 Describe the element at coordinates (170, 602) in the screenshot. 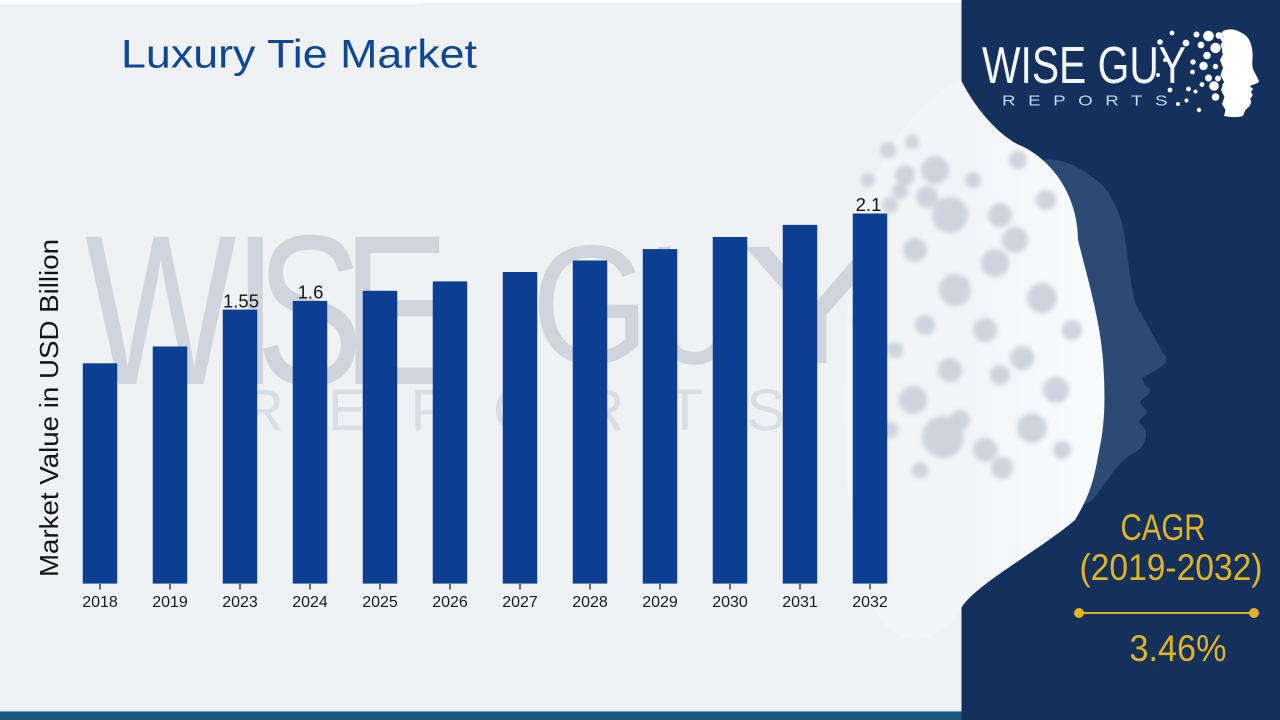

I see `svg-text: 2019` at that location.